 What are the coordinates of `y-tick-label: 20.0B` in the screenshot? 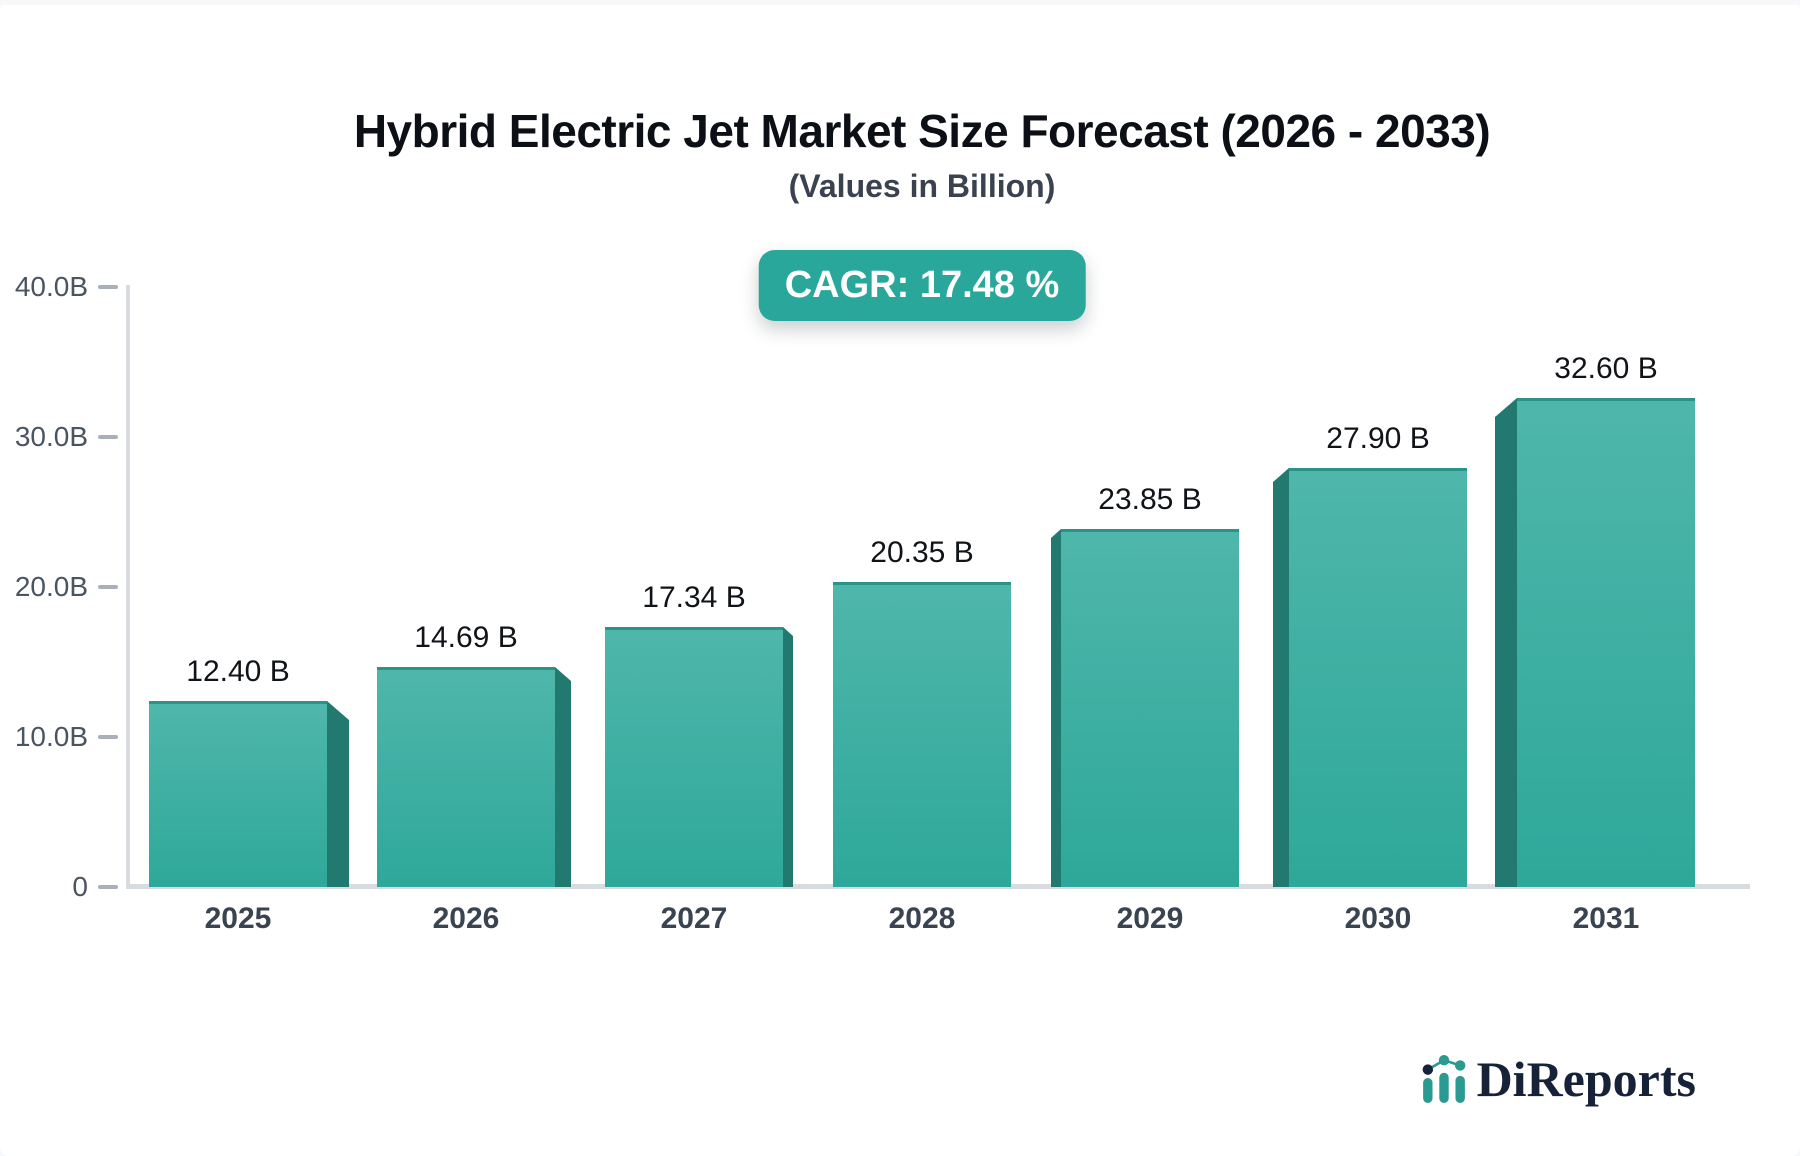 It's located at (51, 586).